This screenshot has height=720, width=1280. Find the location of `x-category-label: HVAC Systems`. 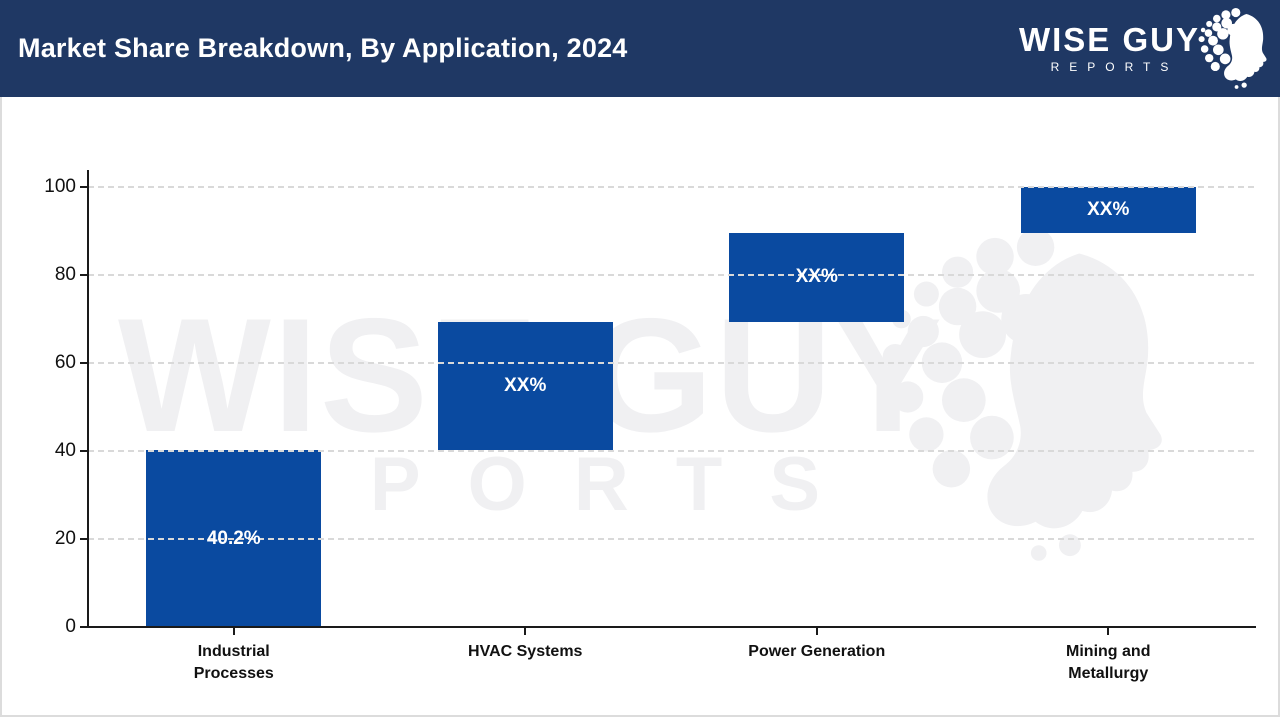

x-category-label: HVAC Systems is located at coordinates (525, 651).